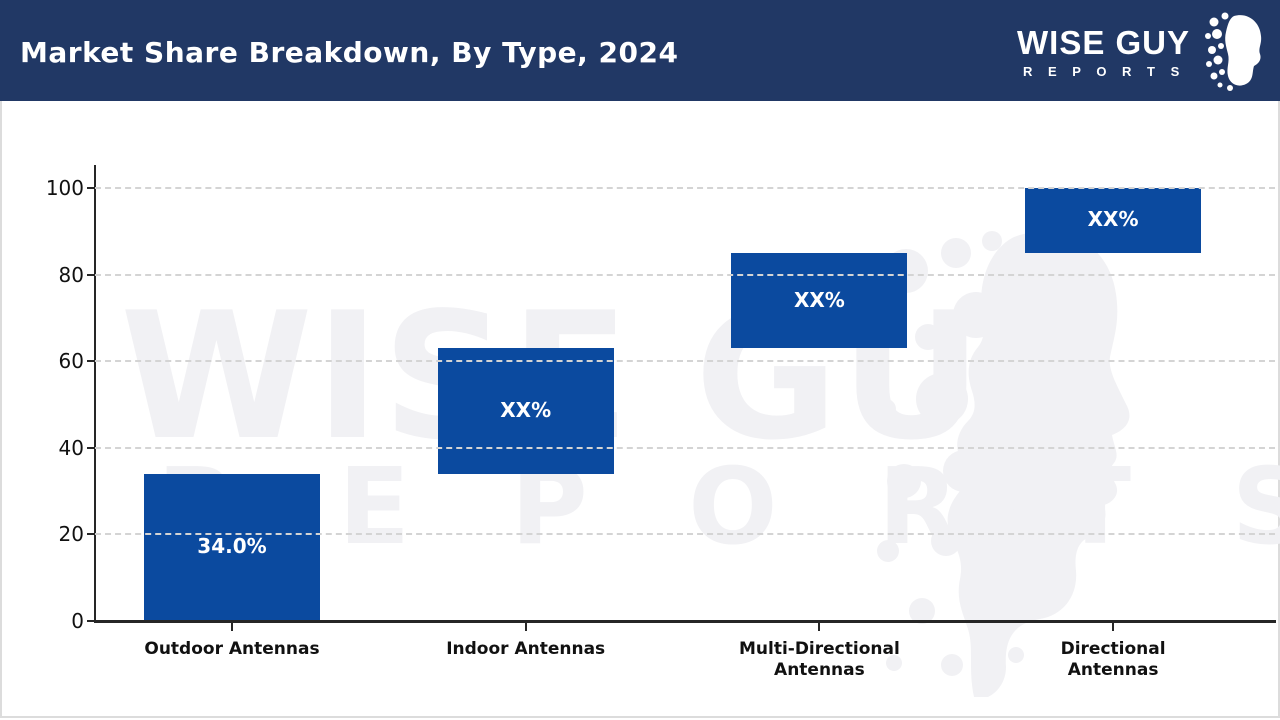 The image size is (1280, 720). I want to click on y-tick-label: 20, so click(71, 534).